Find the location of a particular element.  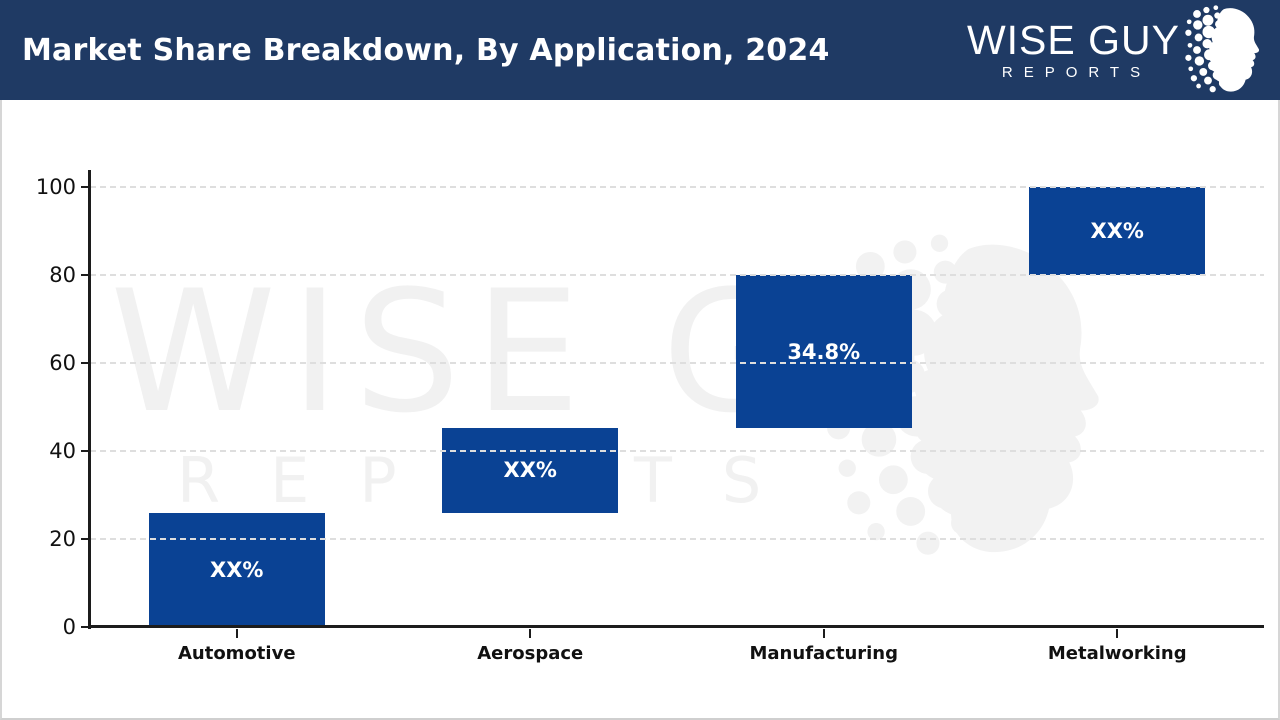

y-tick-label: 0 is located at coordinates (69, 627).